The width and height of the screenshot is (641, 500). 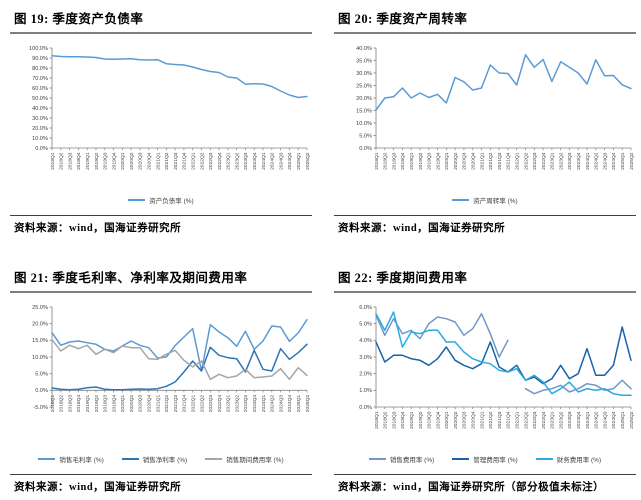 I want to click on x-axis-tick-label: 2020Q3, so click(x=465, y=420).